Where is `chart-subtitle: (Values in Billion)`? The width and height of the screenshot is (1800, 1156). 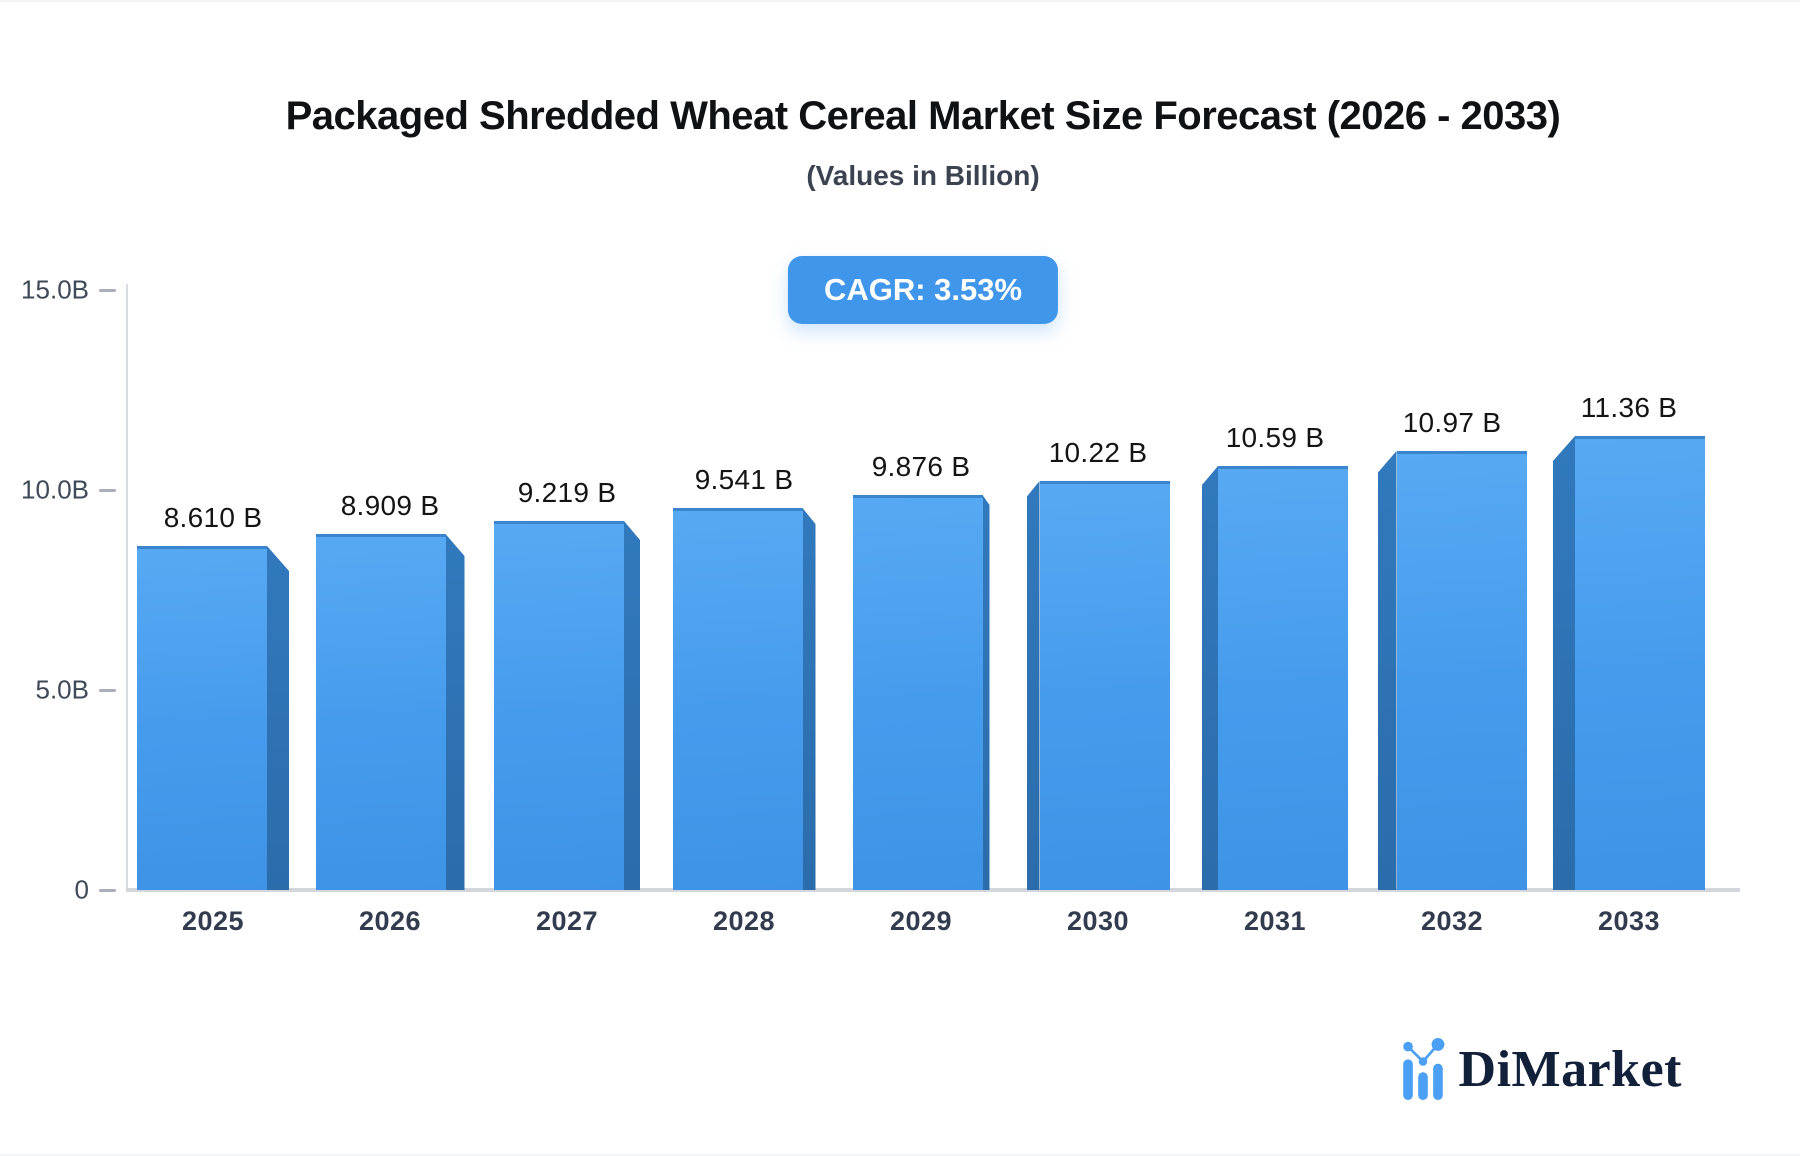 chart-subtitle: (Values in Billion) is located at coordinates (923, 175).